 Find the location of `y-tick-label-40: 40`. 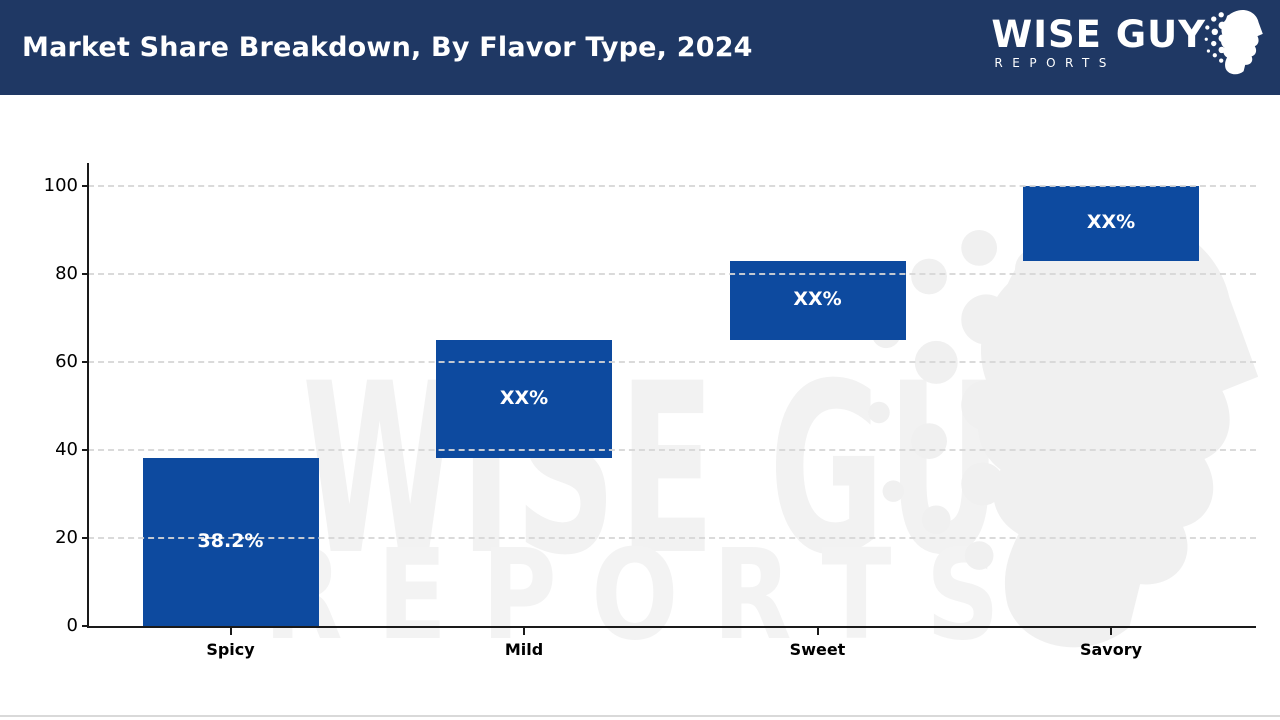

y-tick-label-40: 40 is located at coordinates (66, 449).